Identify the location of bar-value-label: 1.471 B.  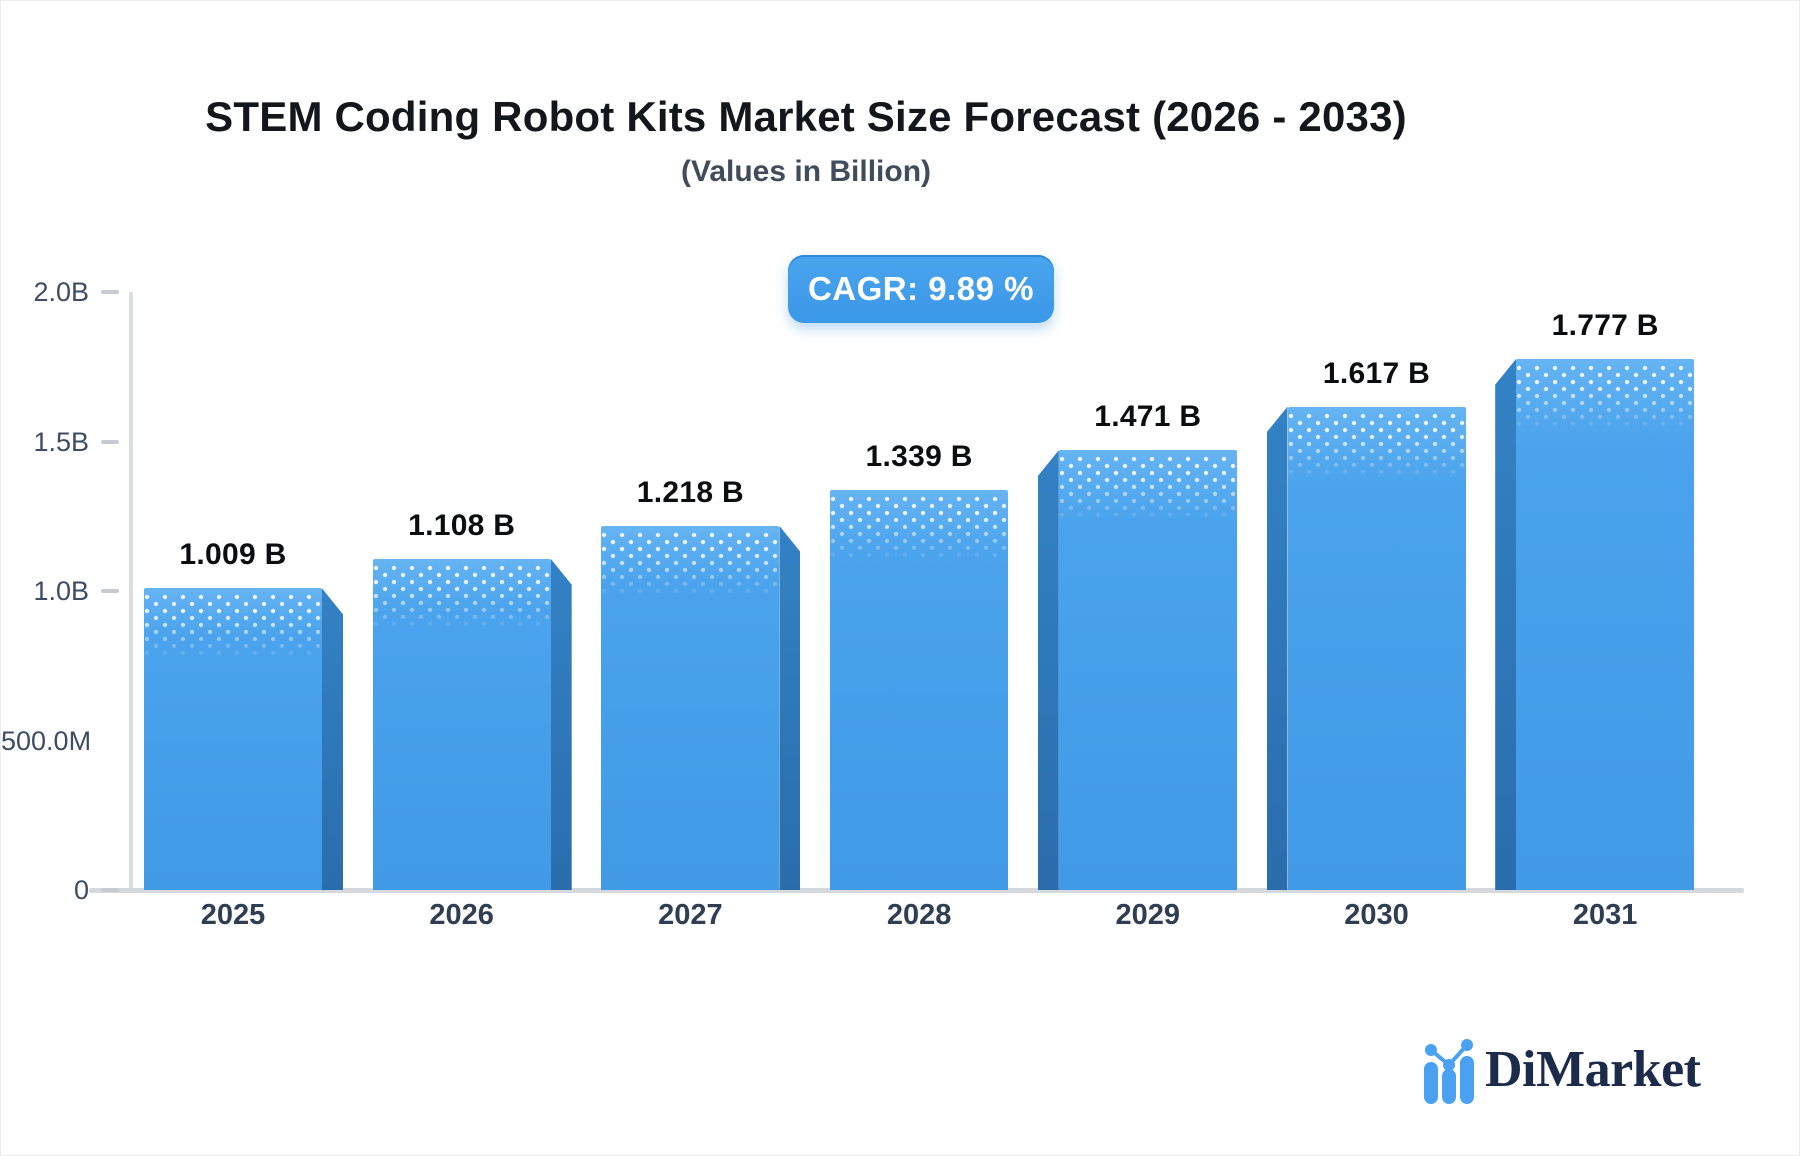
(1148, 417).